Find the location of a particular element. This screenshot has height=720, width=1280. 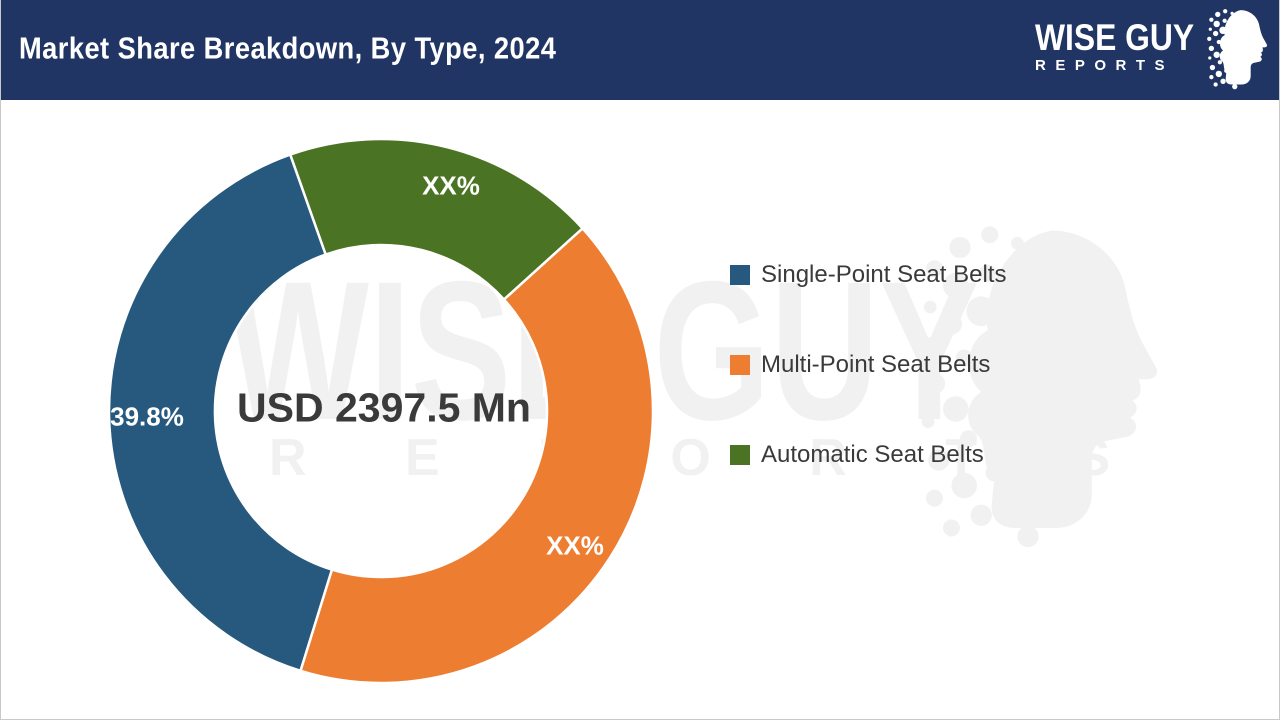

legend-label: Automatic Seat Belts is located at coordinates (872, 454).